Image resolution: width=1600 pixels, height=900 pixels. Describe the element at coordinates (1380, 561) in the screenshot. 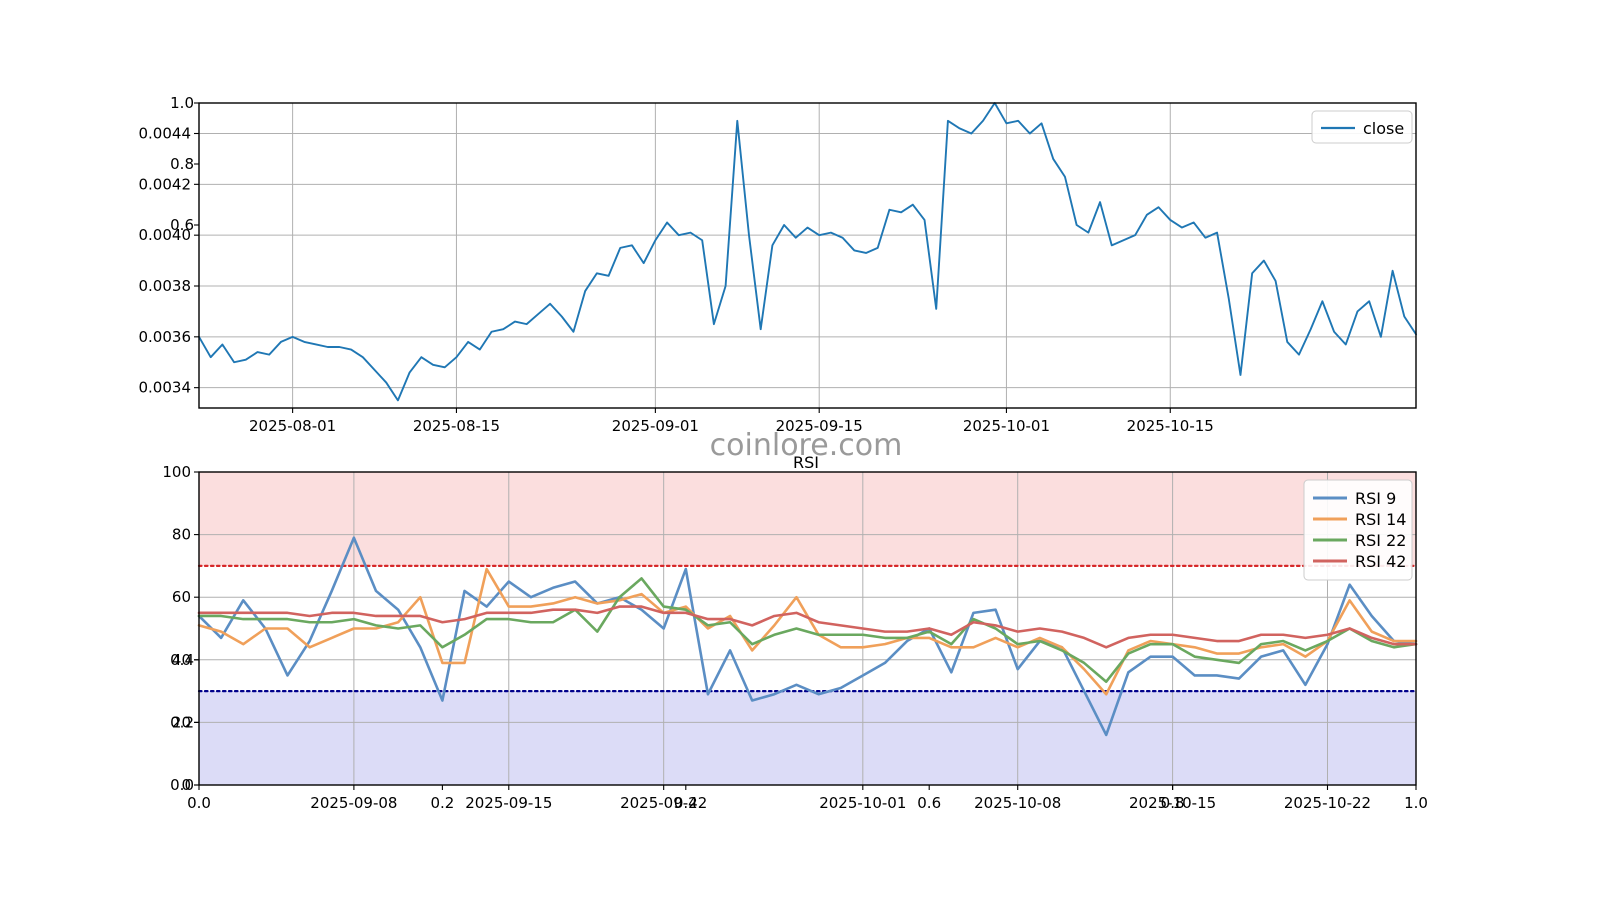

I see `rsi-legend-label-rsi-42: RSI 42` at that location.